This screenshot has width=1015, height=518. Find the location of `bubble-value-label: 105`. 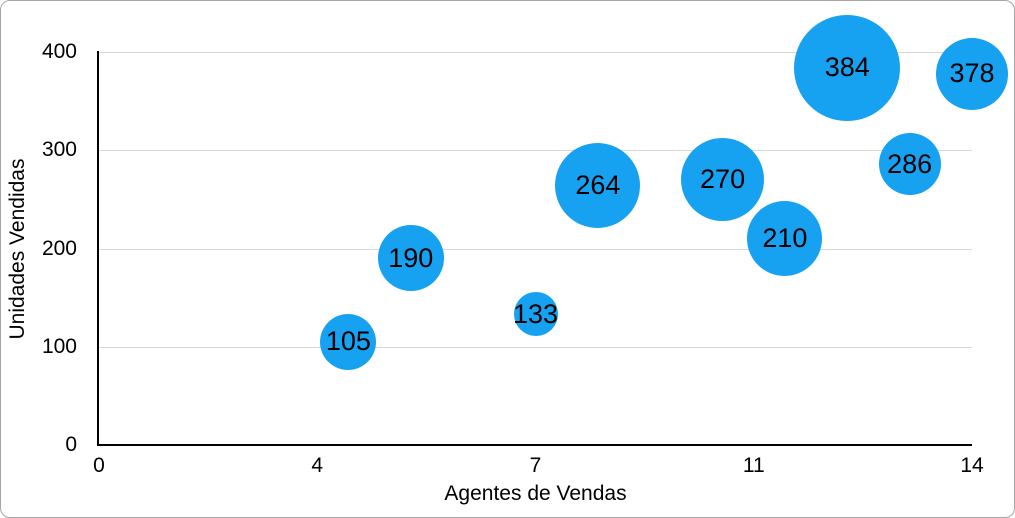

bubble-value-label: 105 is located at coordinates (348, 341).